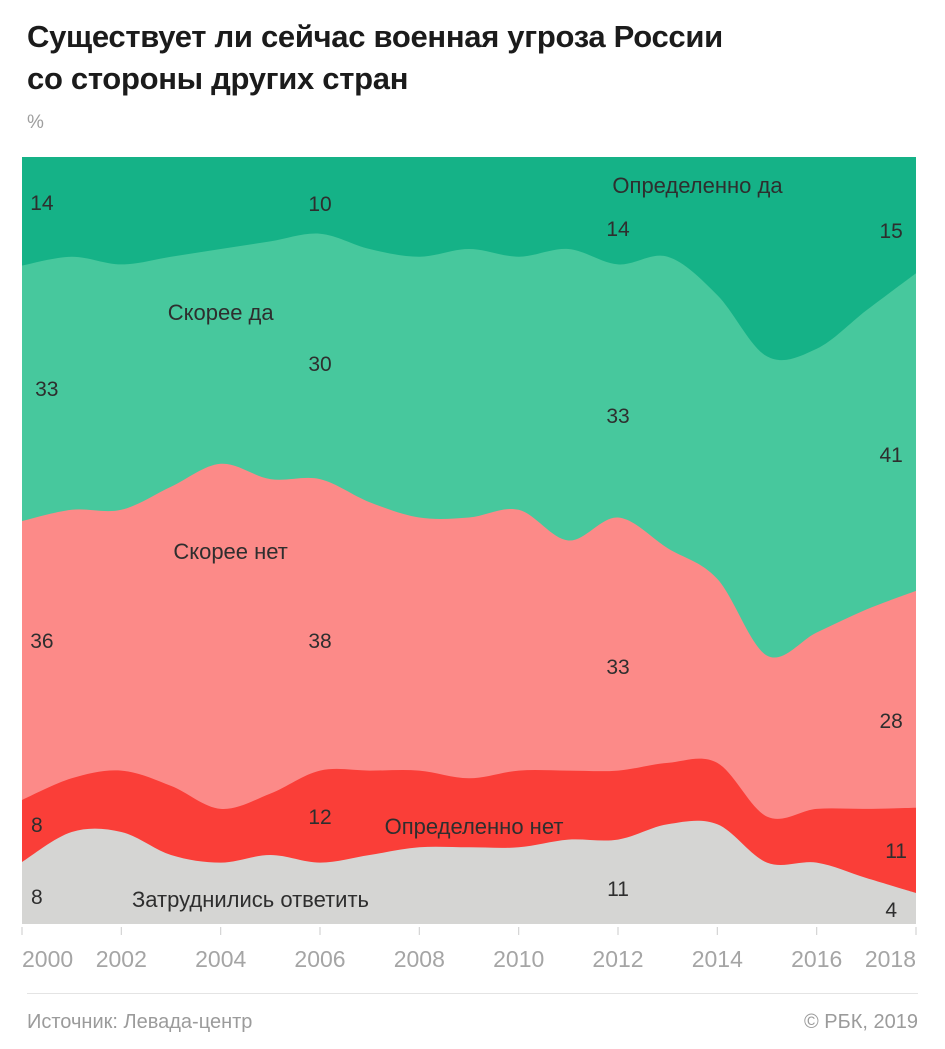 The height and width of the screenshot is (1049, 945). What do you see at coordinates (617, 959) in the screenshot?
I see `x-axis-label-2012: 2012` at bounding box center [617, 959].